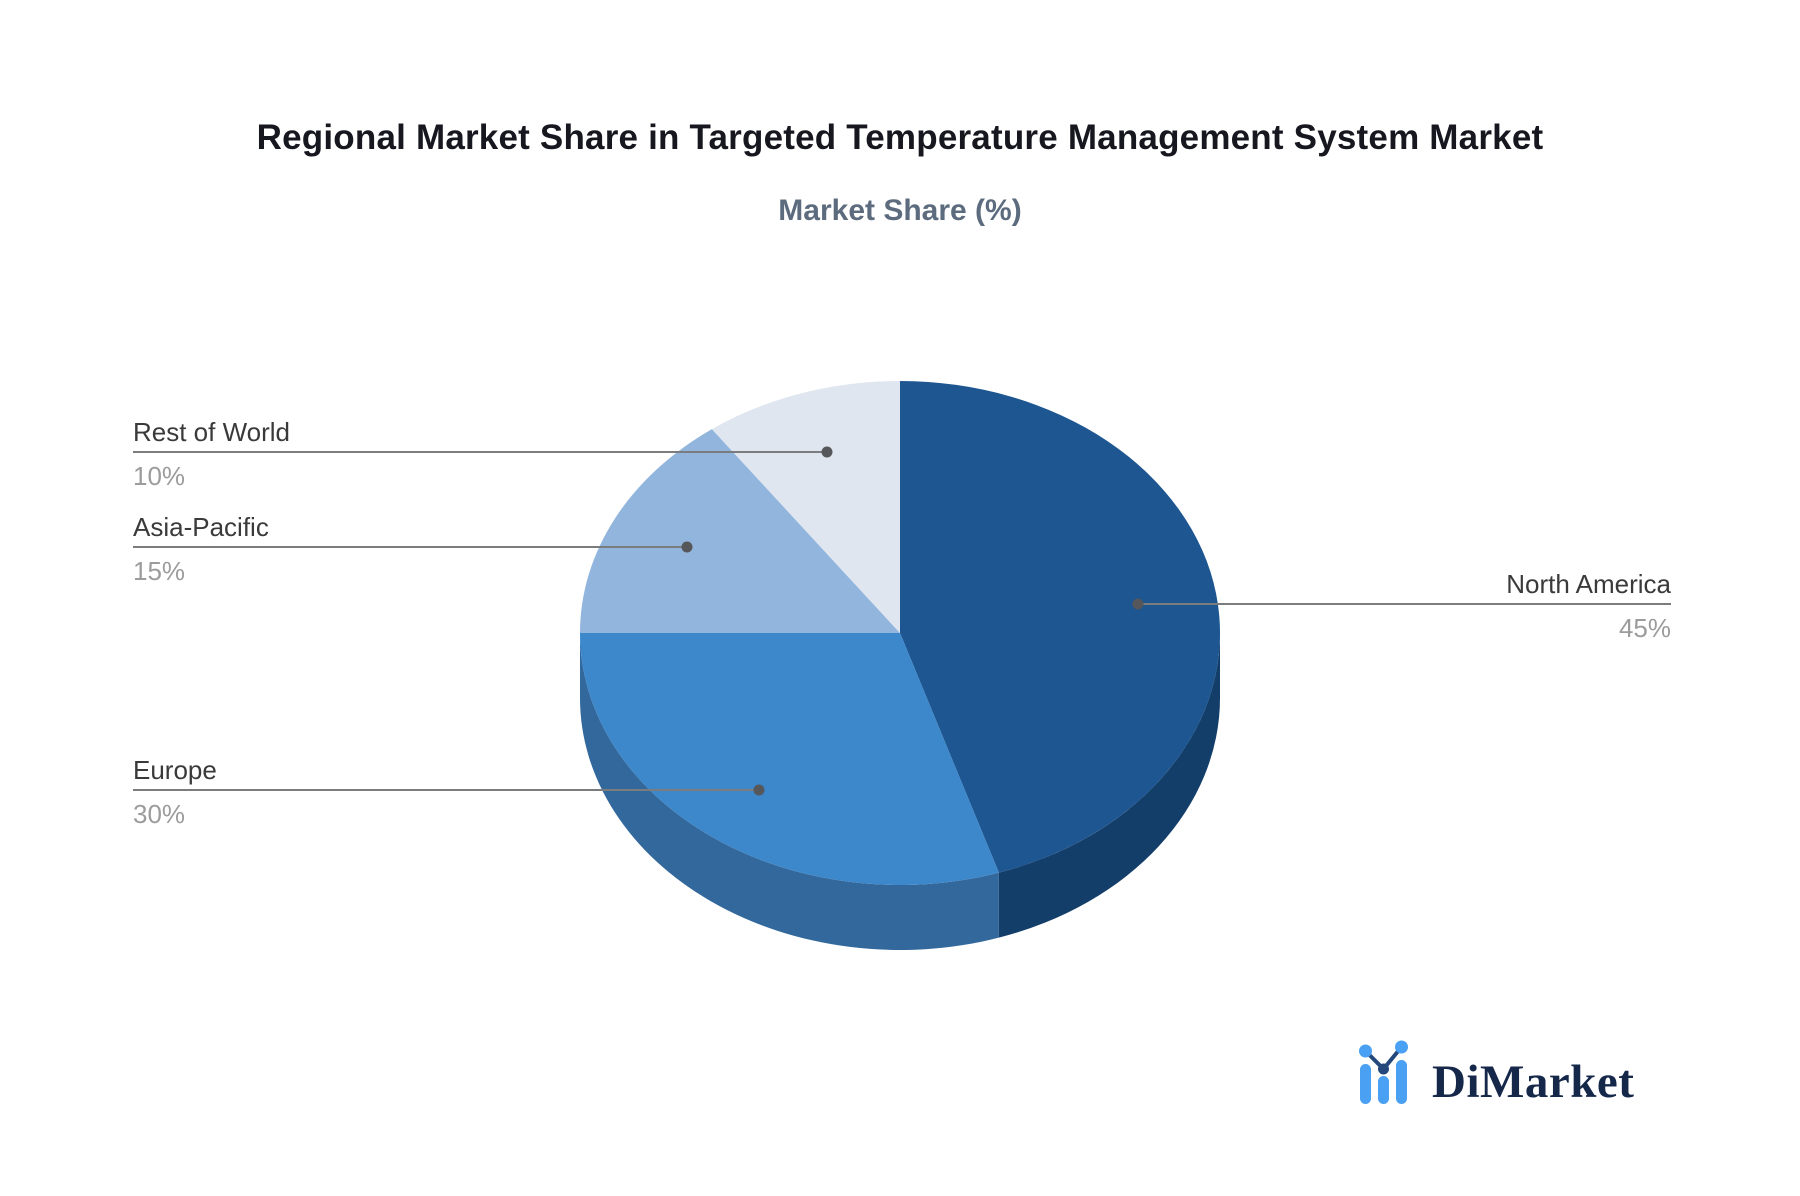 This screenshot has height=1196, width=1800. Describe the element at coordinates (1644, 628) in the screenshot. I see `slice-value-north-america: 45%` at that location.